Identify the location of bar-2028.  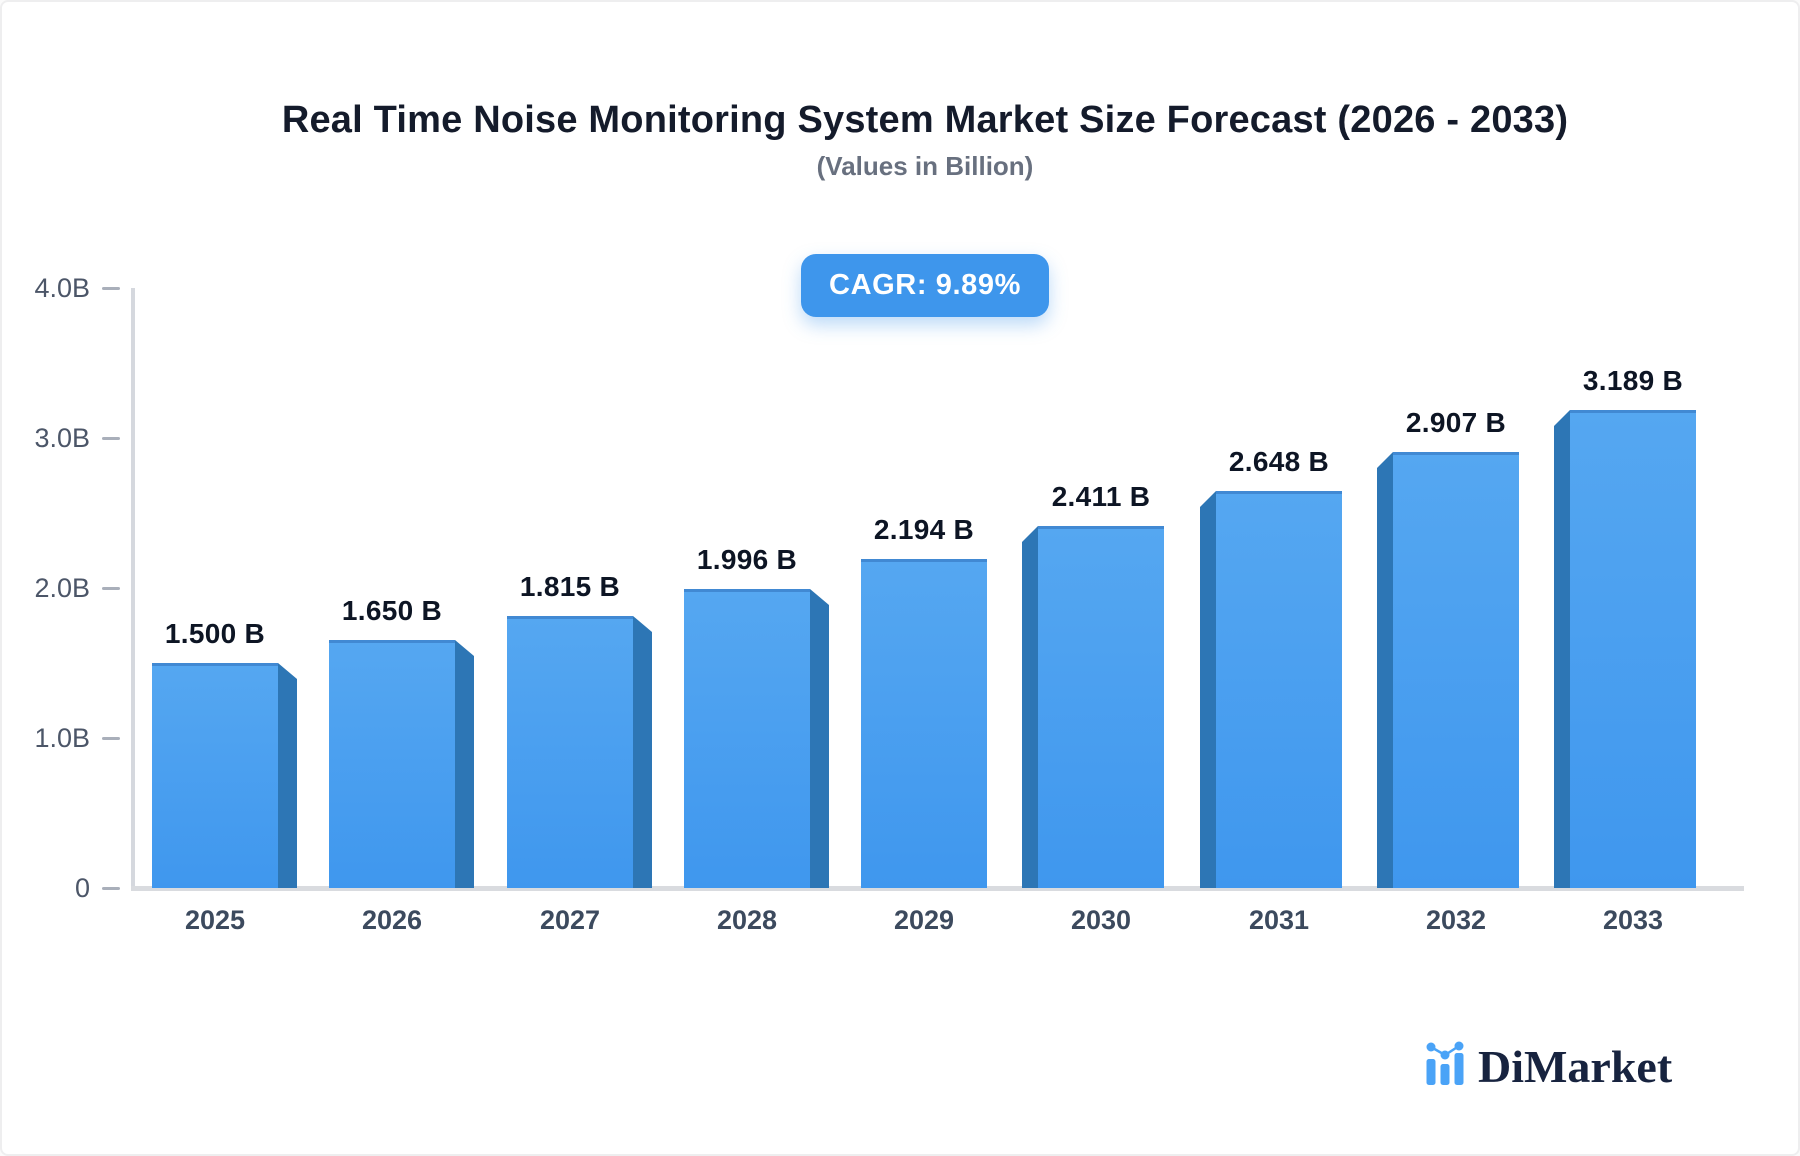
(747, 738).